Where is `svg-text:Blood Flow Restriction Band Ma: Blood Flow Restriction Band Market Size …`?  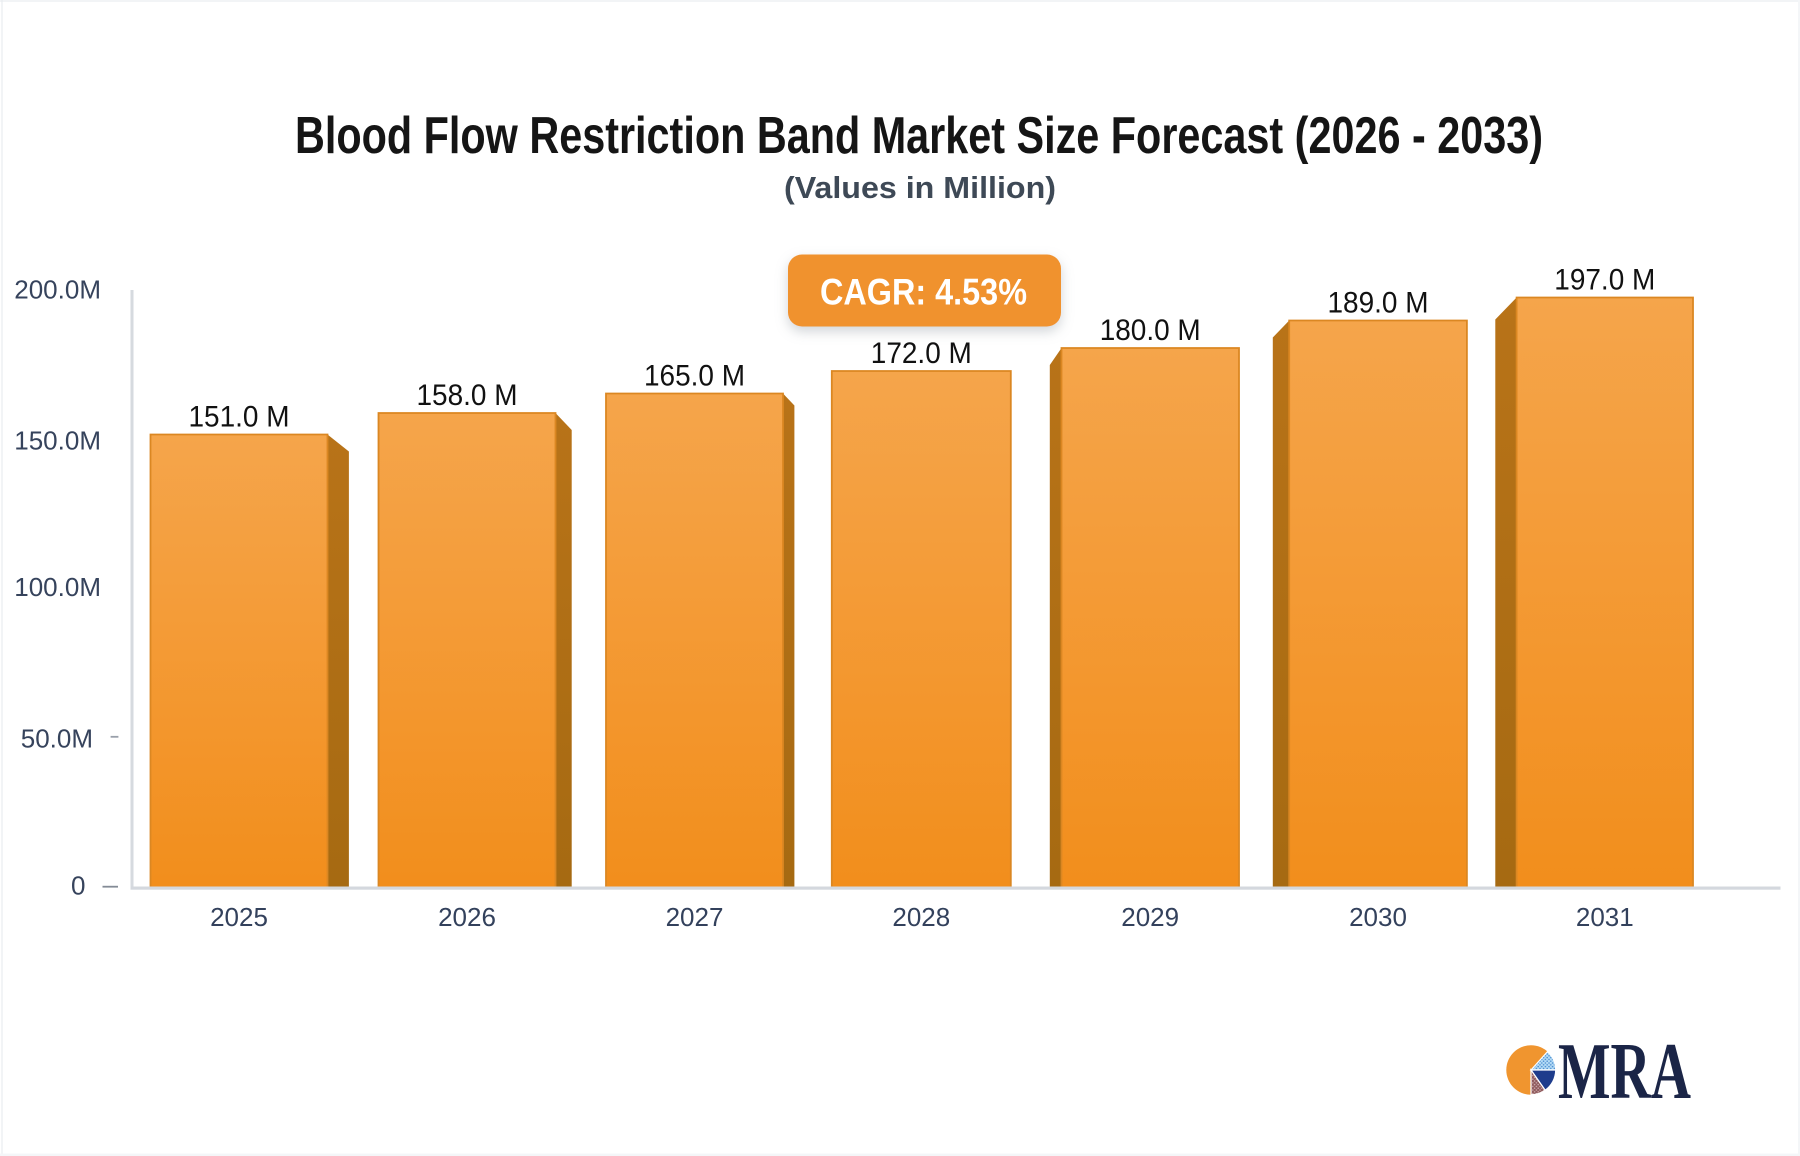
svg-text:Blood Flow Restriction Band Ma: Blood Flow Restriction Band Market Size … is located at coordinates (919, 136).